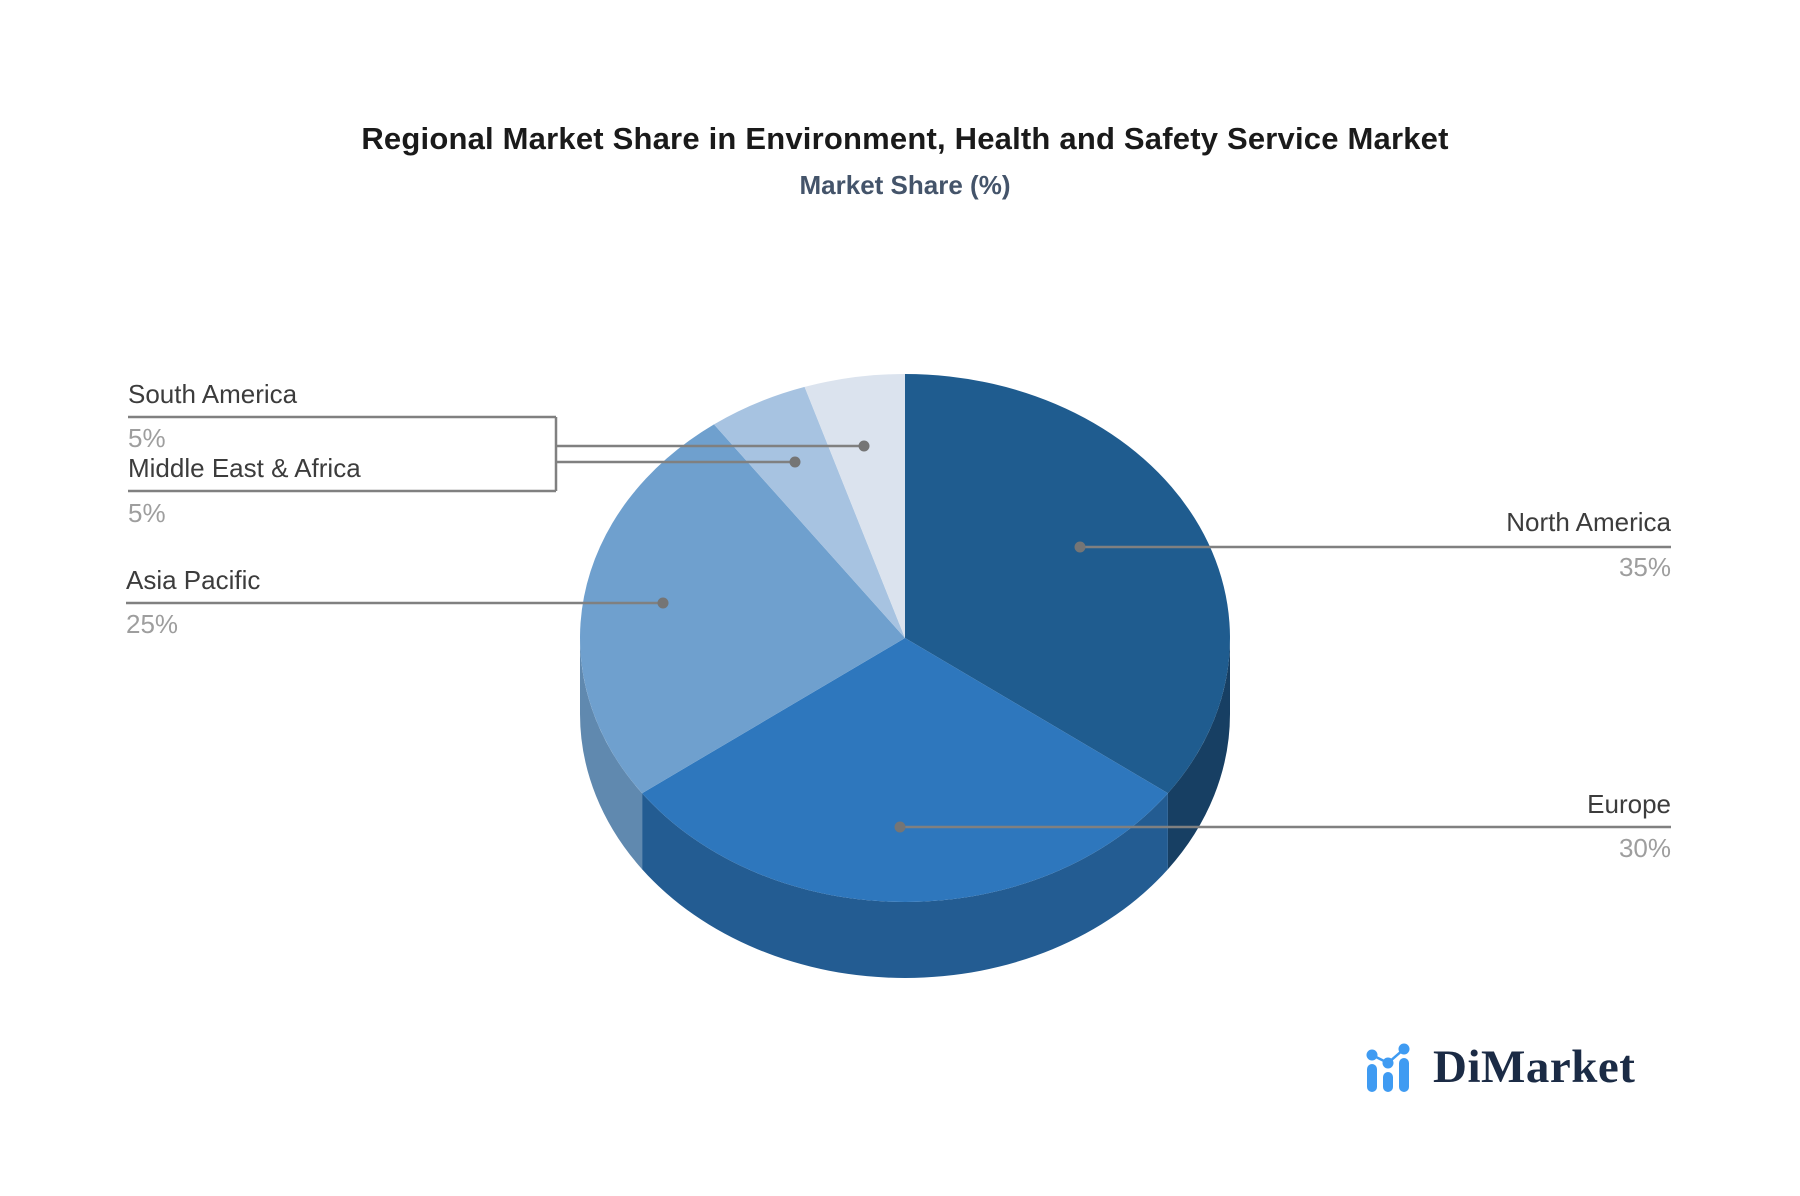 This screenshot has width=1800, height=1196. I want to click on leader-dot-asia-pacific-leader, so click(663, 603).